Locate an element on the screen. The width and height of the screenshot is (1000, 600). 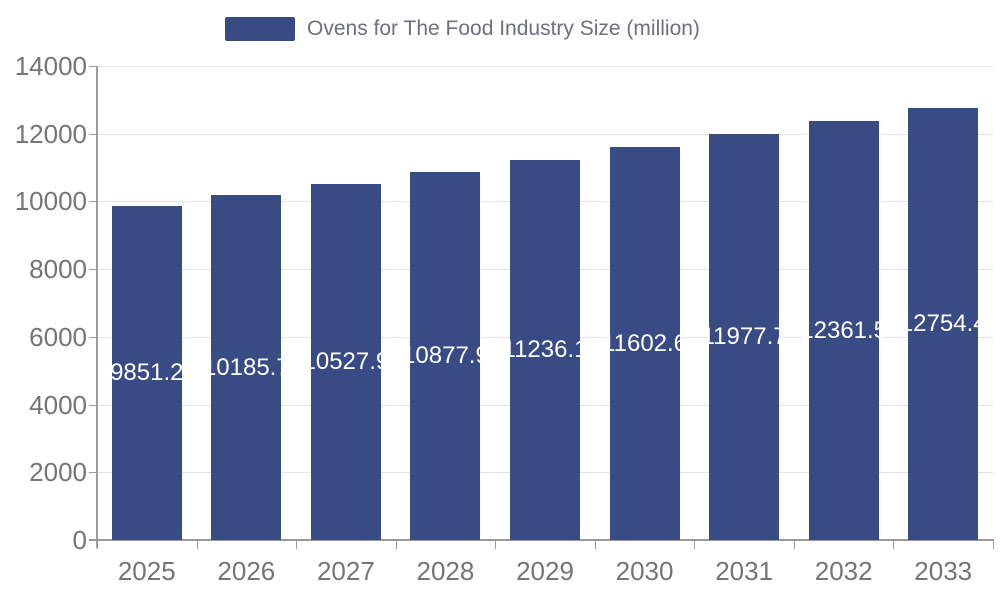
bar-value-label: 10527.9 is located at coordinates (346, 361).